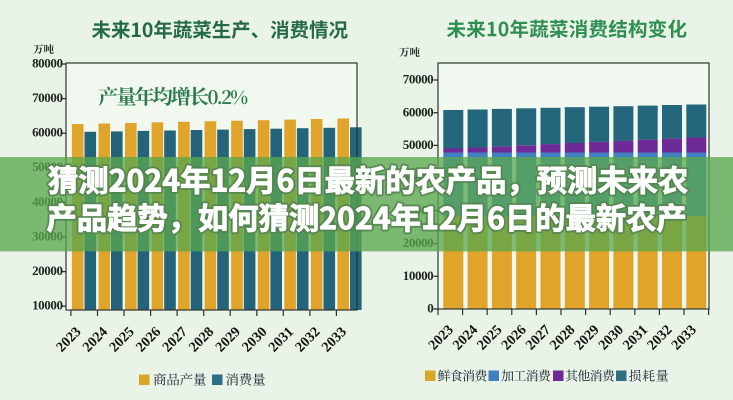  I want to click on svg-text: 0, so click(430, 308).